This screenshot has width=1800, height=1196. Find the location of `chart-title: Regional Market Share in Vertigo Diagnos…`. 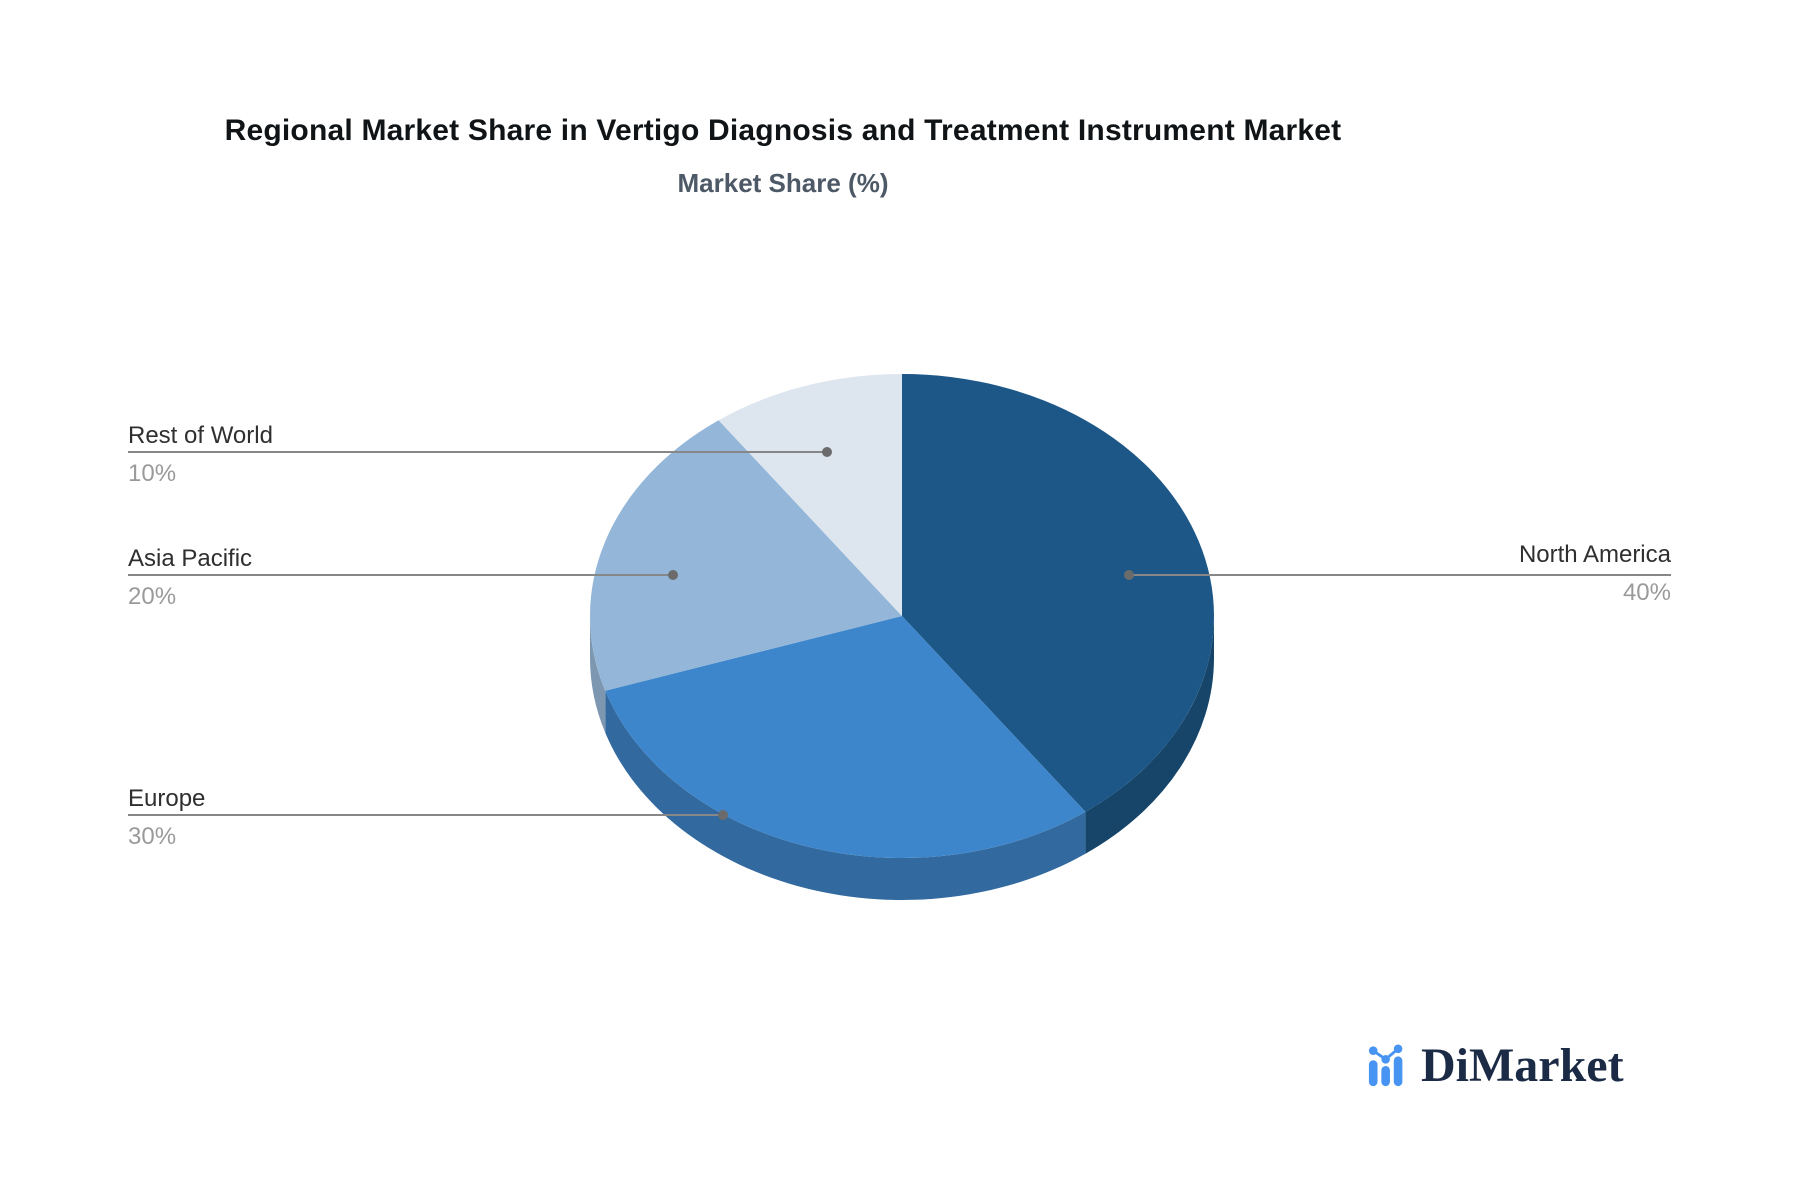

chart-title: Regional Market Share in Vertigo Diagnos… is located at coordinates (783, 130).